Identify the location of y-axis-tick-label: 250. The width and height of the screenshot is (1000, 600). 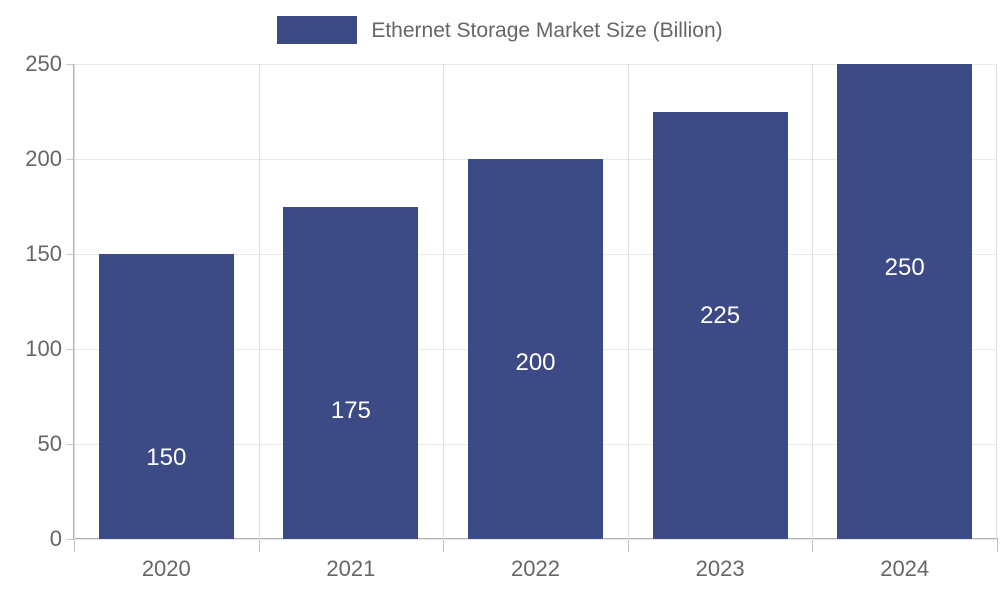
(43, 63).